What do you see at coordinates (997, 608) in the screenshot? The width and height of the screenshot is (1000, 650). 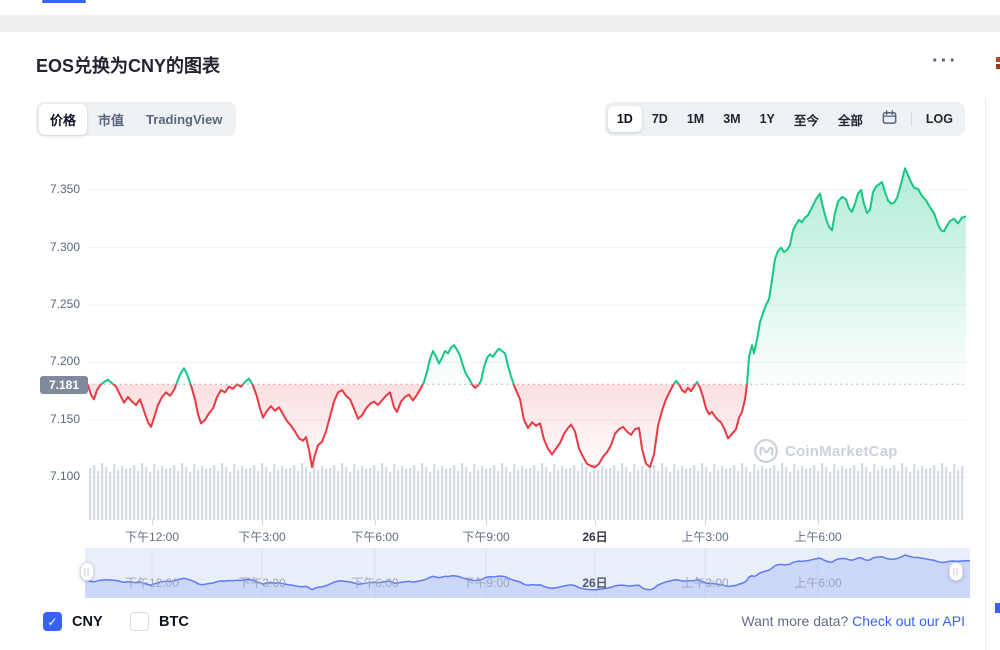 I see `clipped-blue-element-fragment` at bounding box center [997, 608].